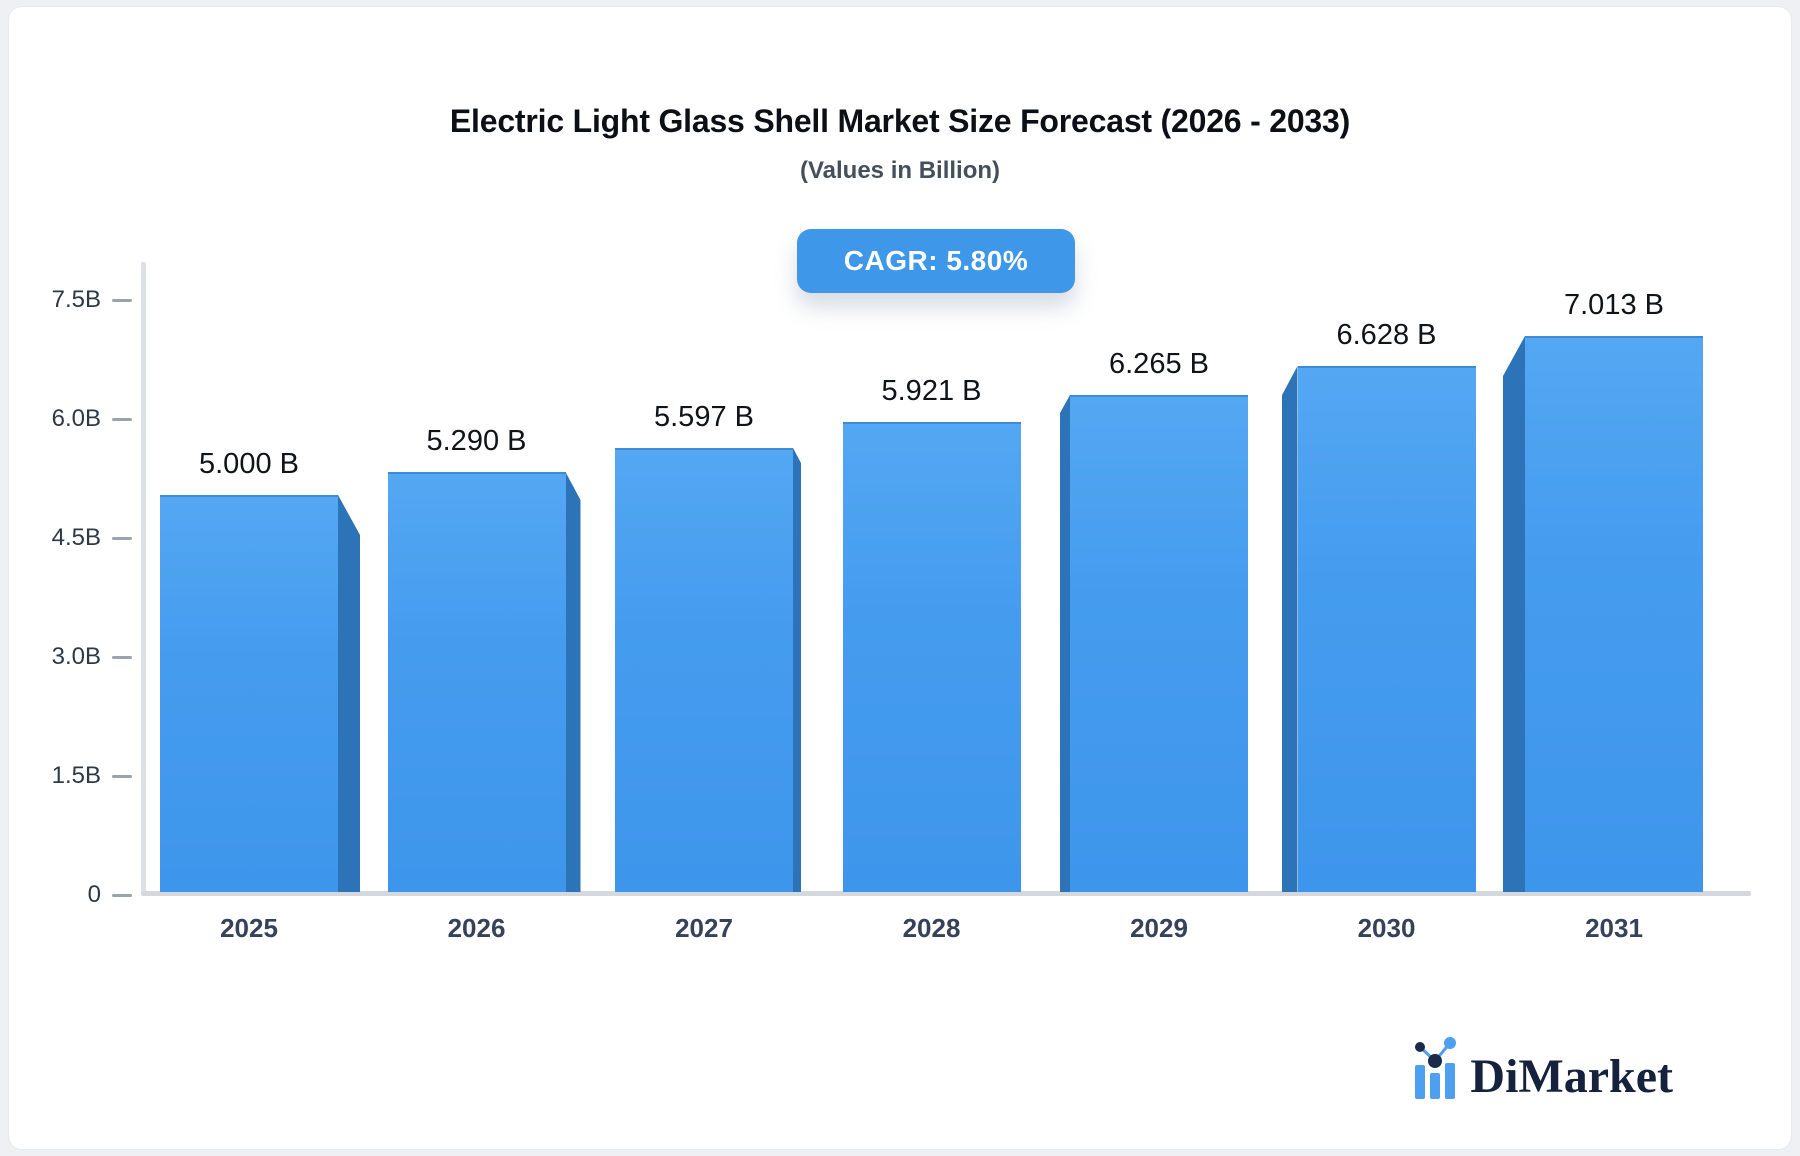 The height and width of the screenshot is (1156, 1800). What do you see at coordinates (704, 670) in the screenshot?
I see `bar-2027` at bounding box center [704, 670].